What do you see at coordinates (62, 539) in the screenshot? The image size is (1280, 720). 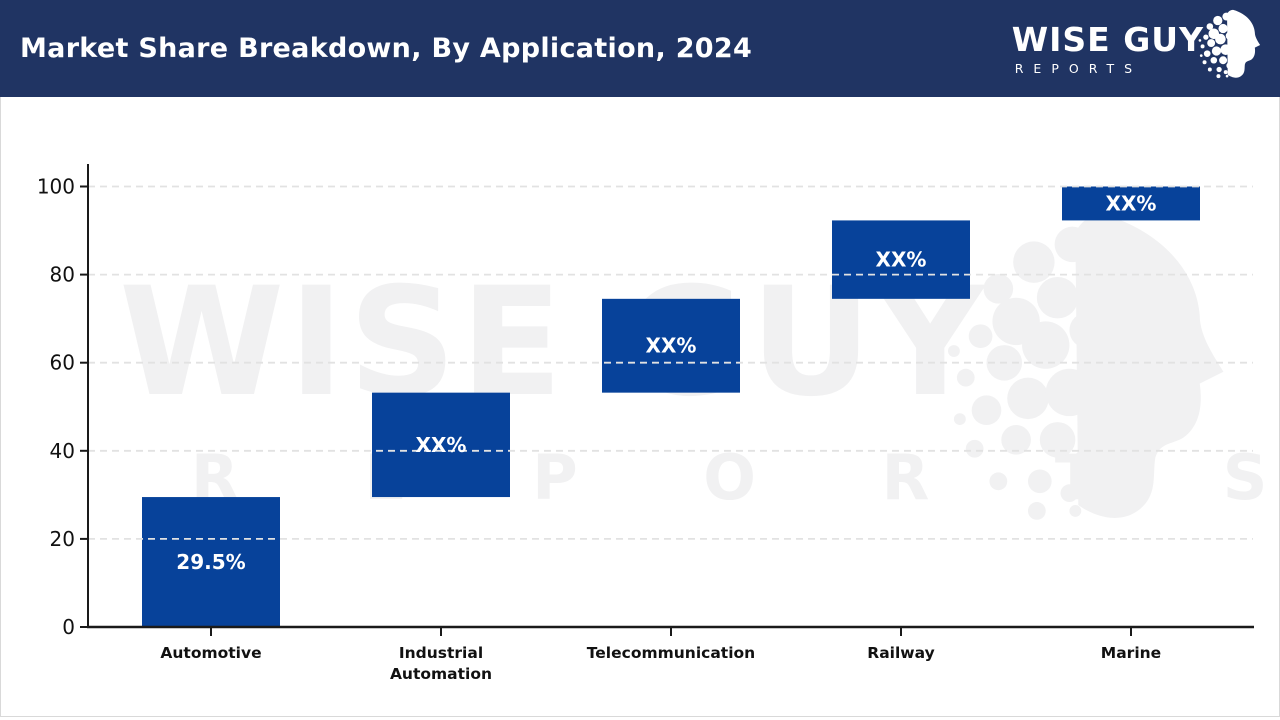 I see `y-tick-label-20: 20` at bounding box center [62, 539].